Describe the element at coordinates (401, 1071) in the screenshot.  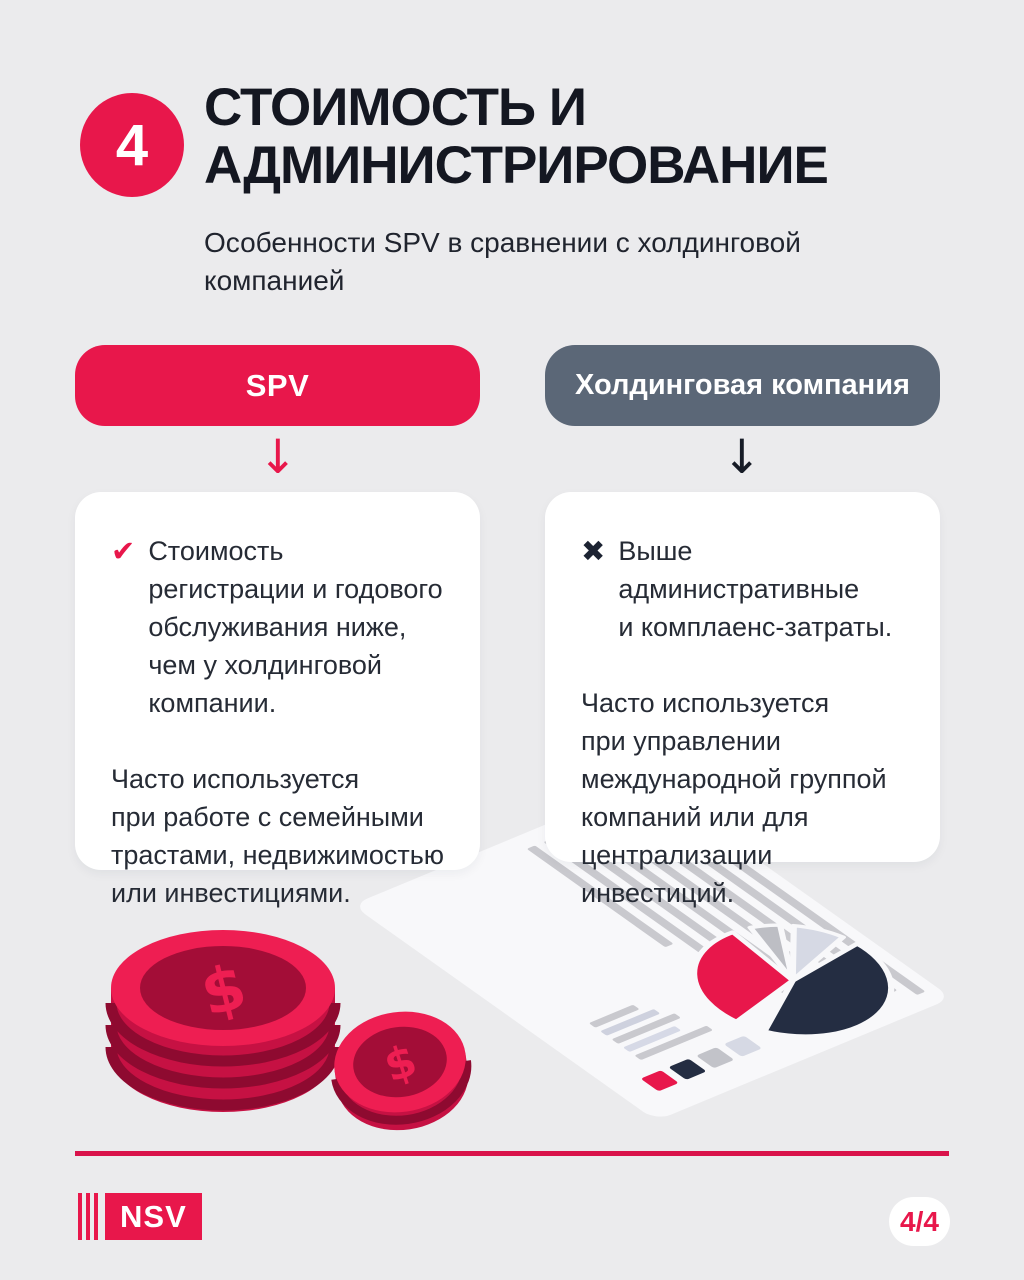
I see `single-coin-illustration: $` at that location.